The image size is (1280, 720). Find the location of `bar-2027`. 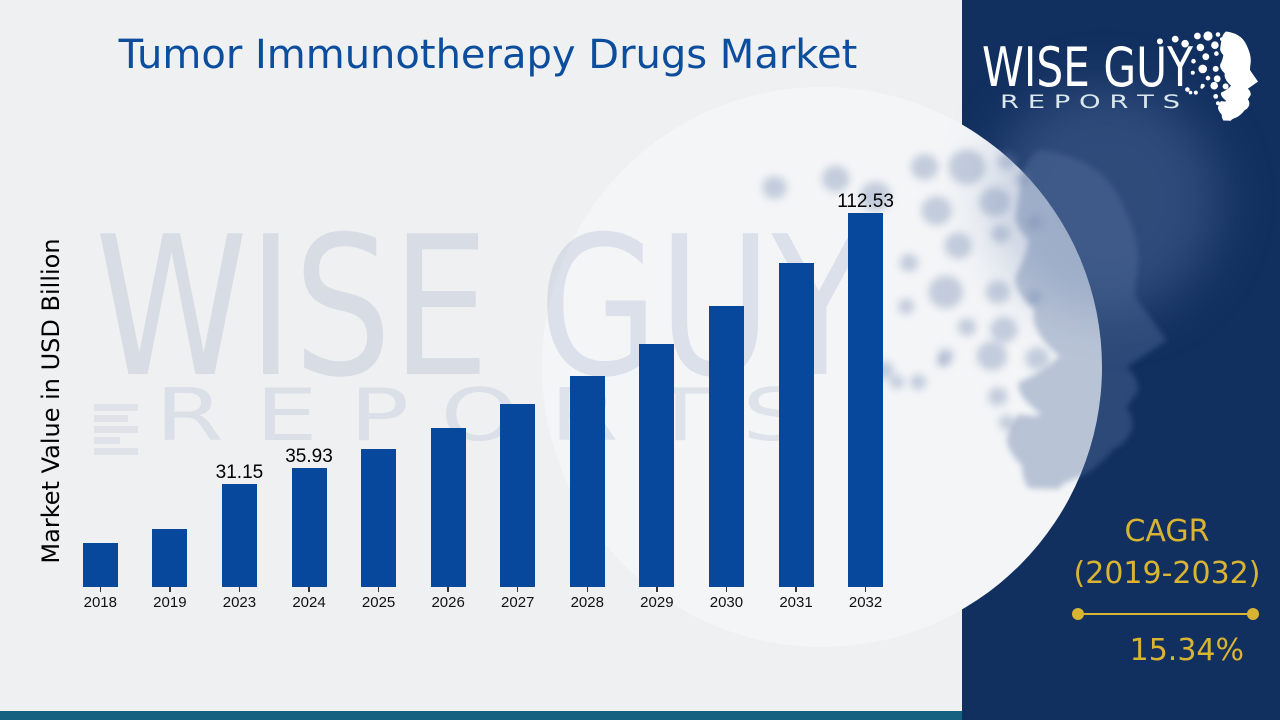

bar-2027 is located at coordinates (518, 495).